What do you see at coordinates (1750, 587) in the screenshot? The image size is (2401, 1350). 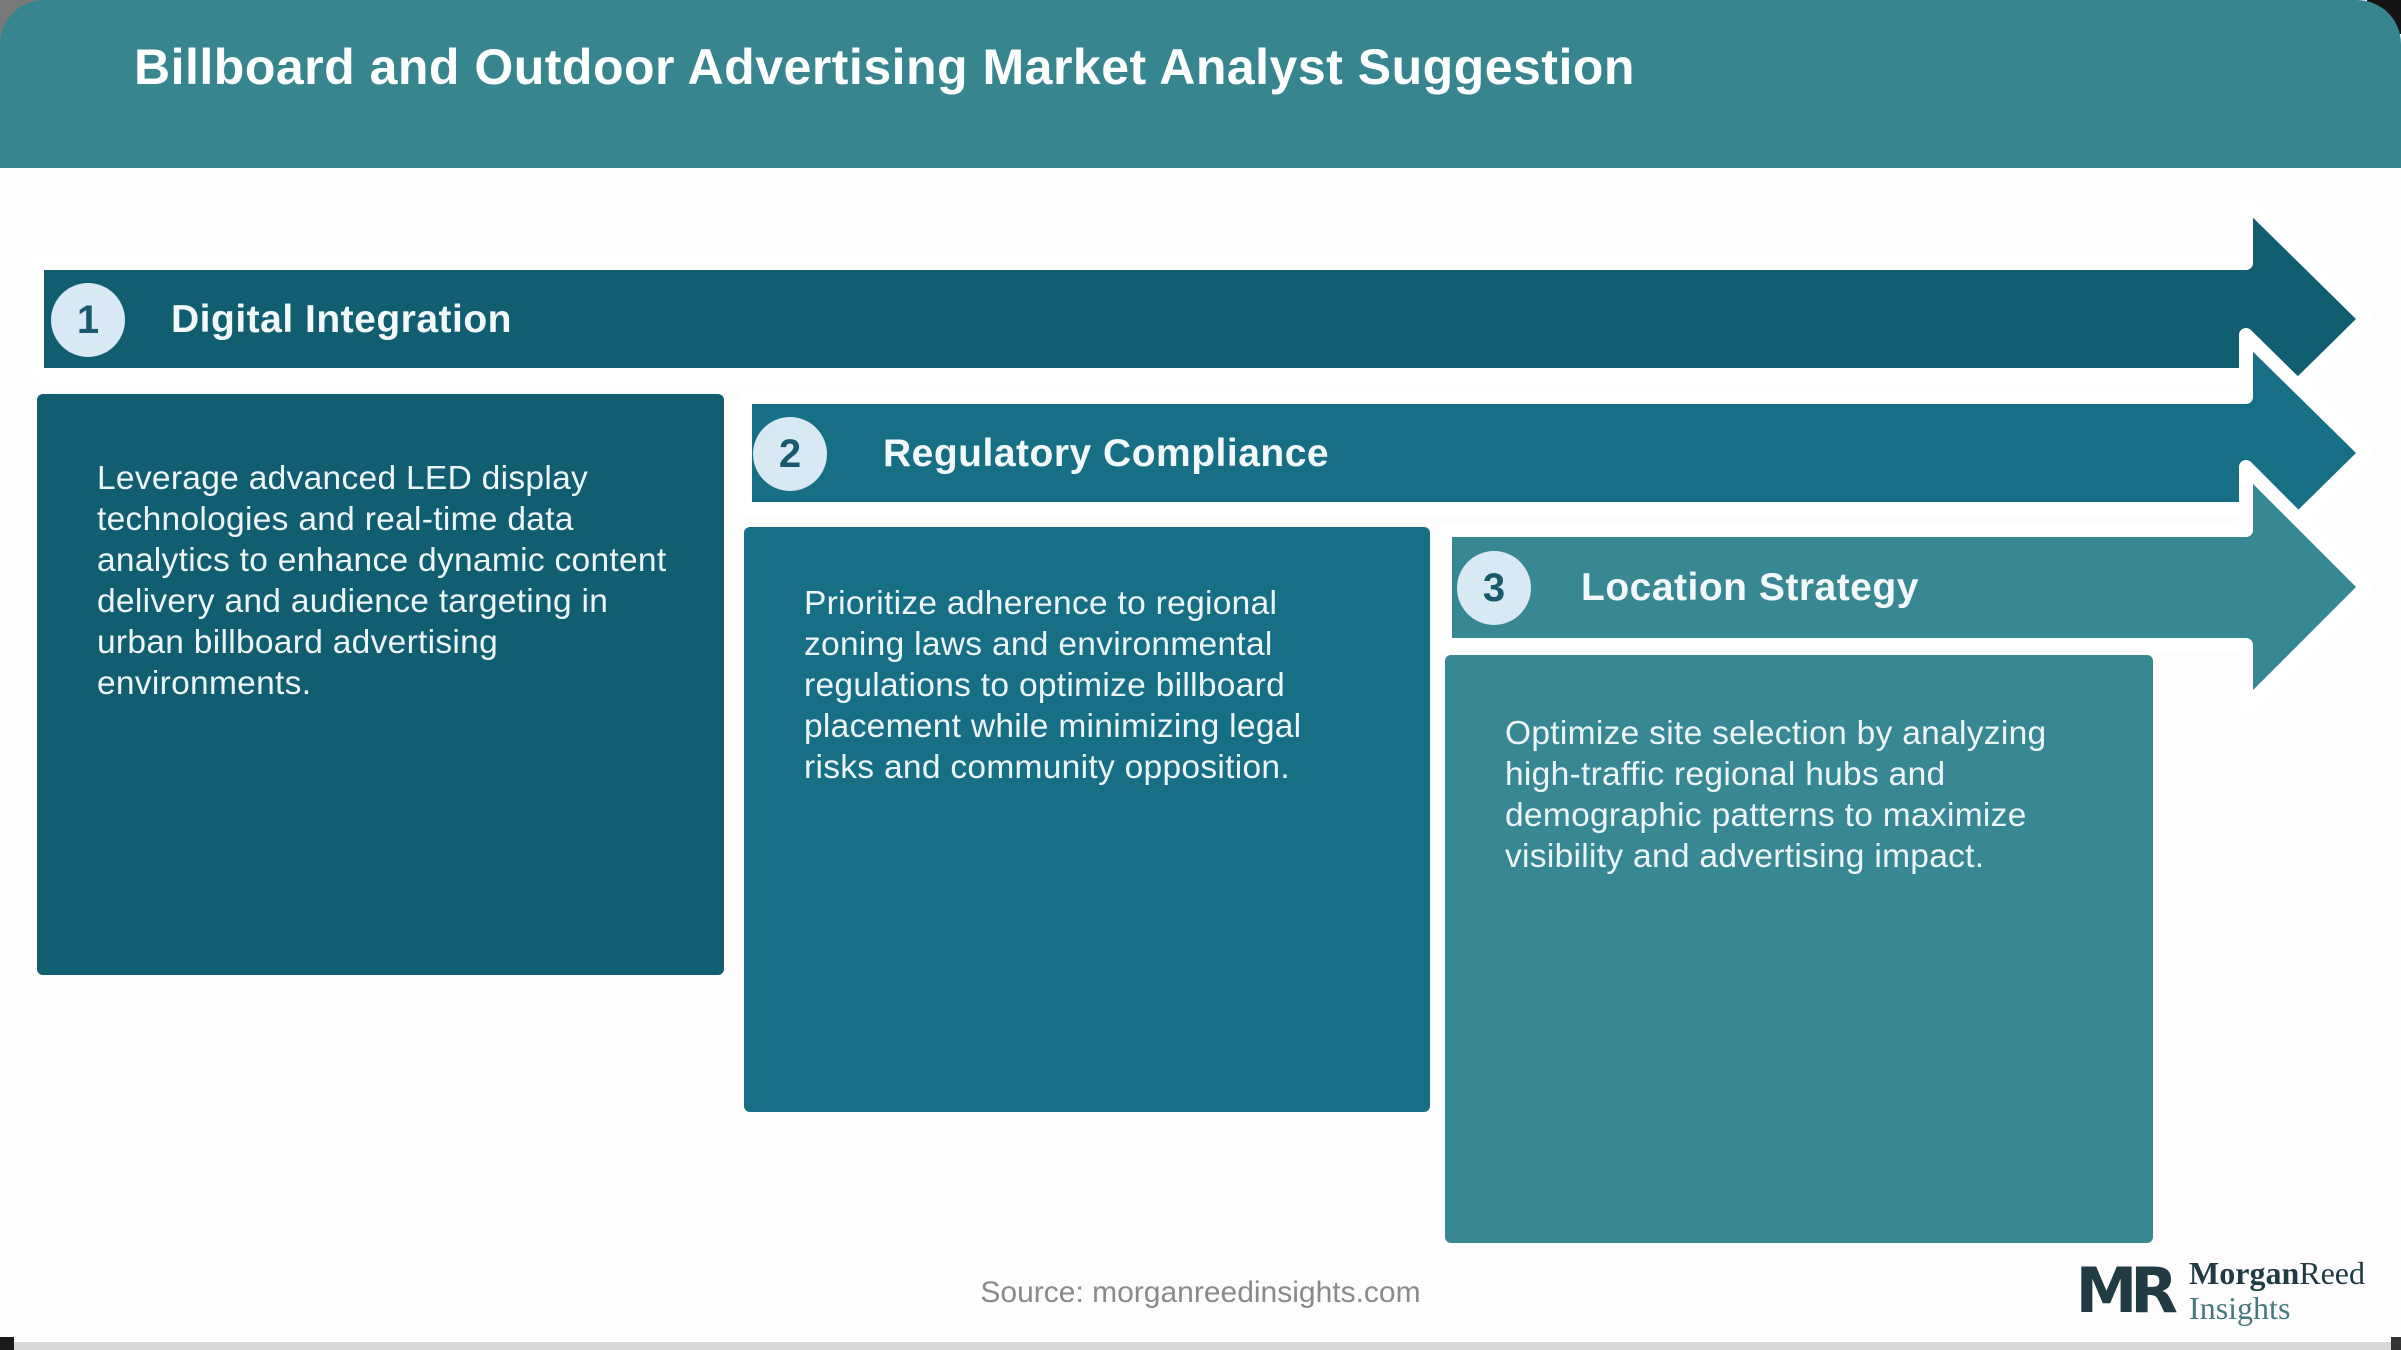 I see `step-3-title: Location Strategy` at bounding box center [1750, 587].